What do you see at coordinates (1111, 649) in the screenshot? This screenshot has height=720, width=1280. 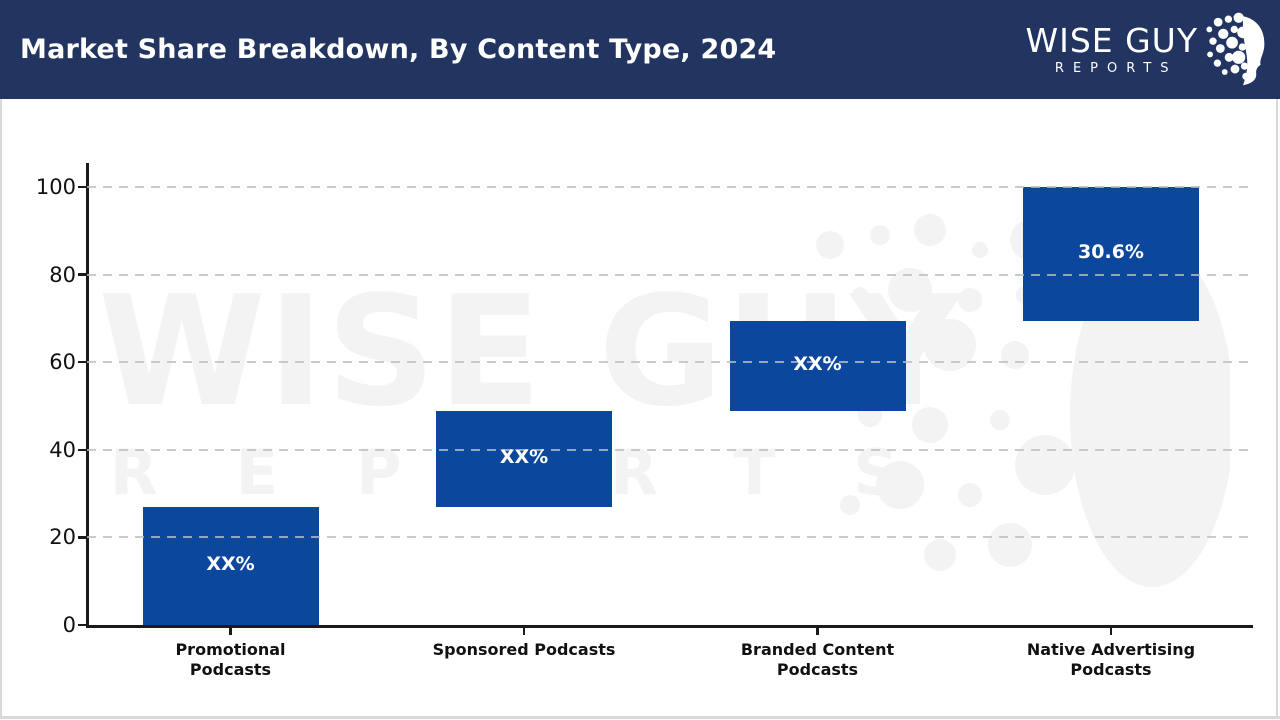 I see `x-category-label-line: Native Advertising` at bounding box center [1111, 649].